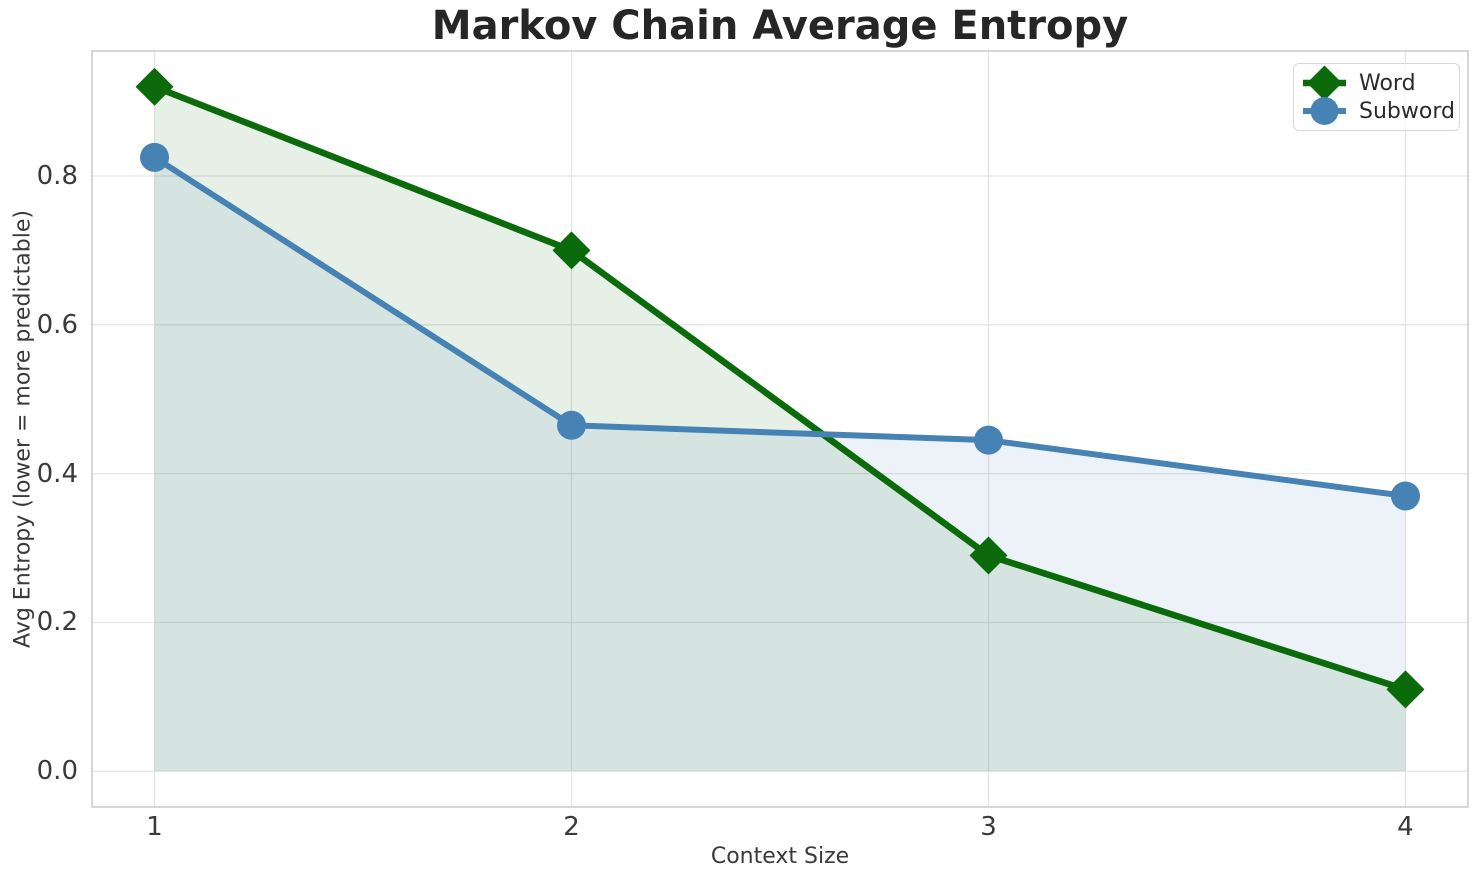  Describe the element at coordinates (1407, 111) in the screenshot. I see `legend-label-subword: Subword` at that location.